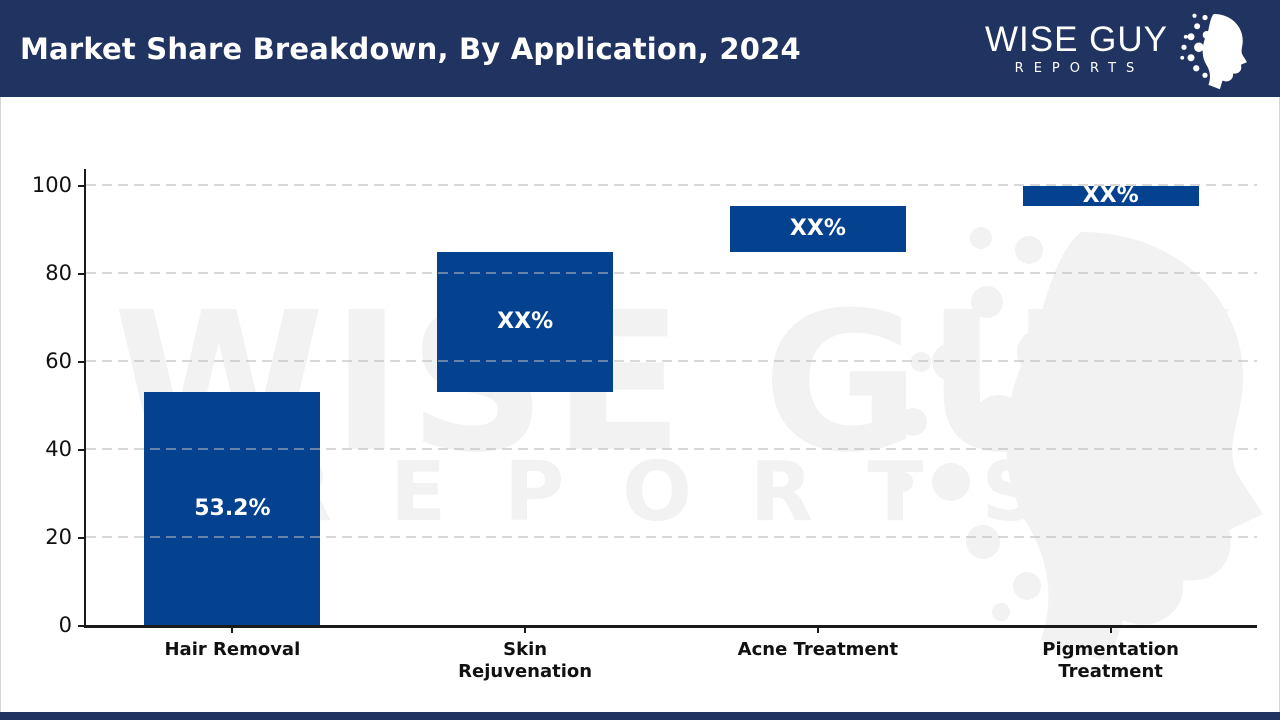 The image size is (1280, 720). What do you see at coordinates (58, 449) in the screenshot?
I see `y-tick-label-40: 40` at bounding box center [58, 449].